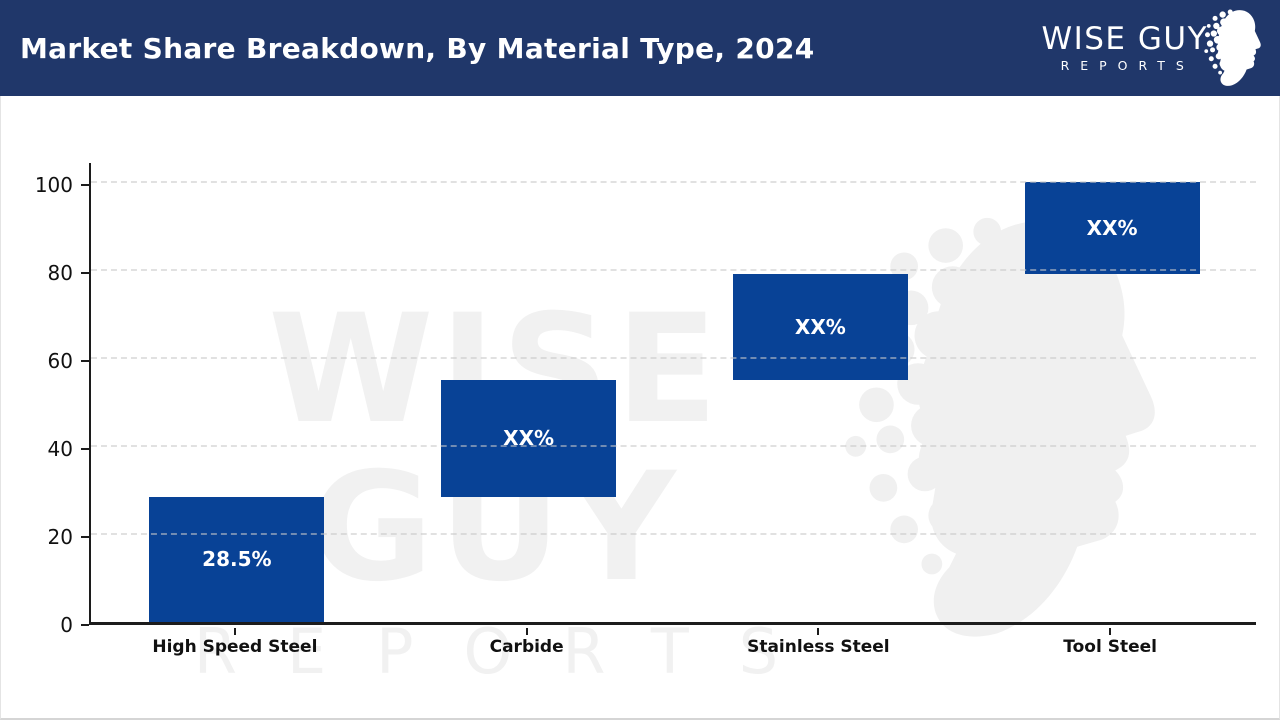 The width and height of the screenshot is (1280, 720). I want to click on bar-high-speed-steel: 28.5%, so click(237, 559).